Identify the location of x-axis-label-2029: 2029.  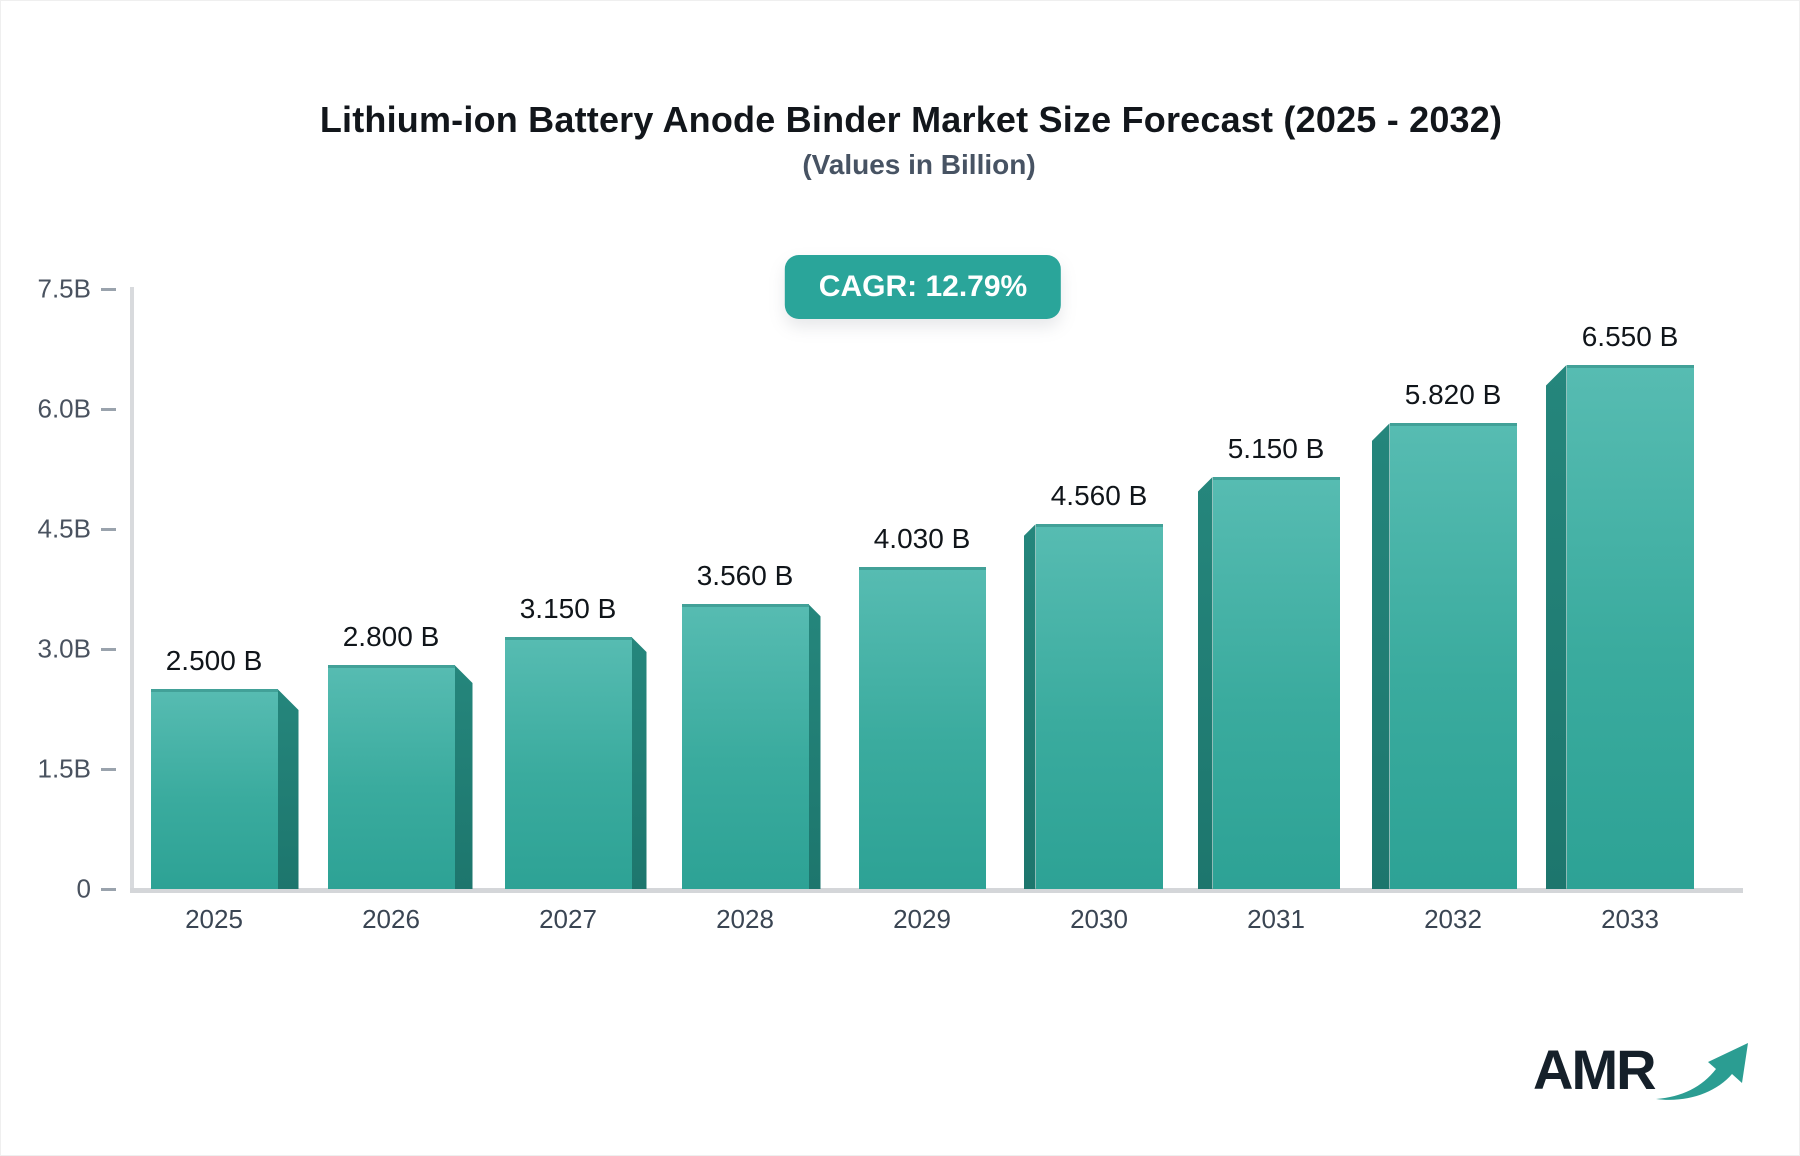
(922, 919).